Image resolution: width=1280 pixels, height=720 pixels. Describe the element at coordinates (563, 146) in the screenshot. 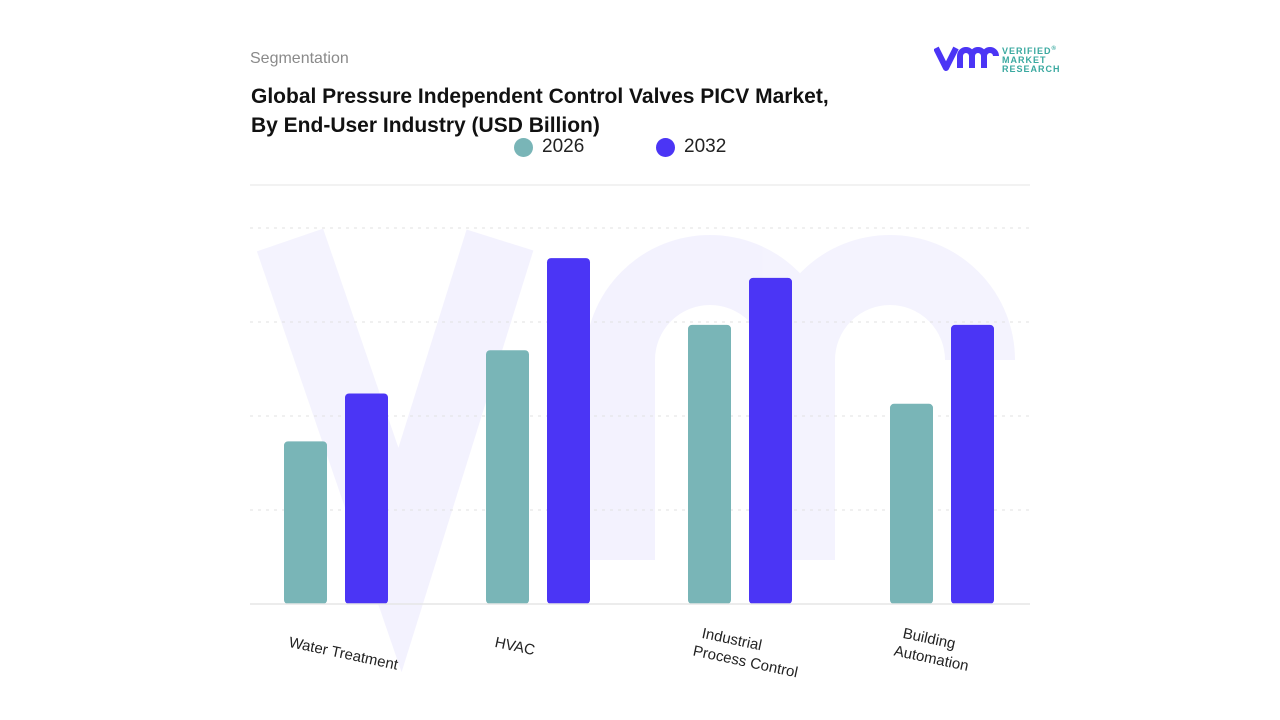

I see `legend-label-2026: 2026` at that location.